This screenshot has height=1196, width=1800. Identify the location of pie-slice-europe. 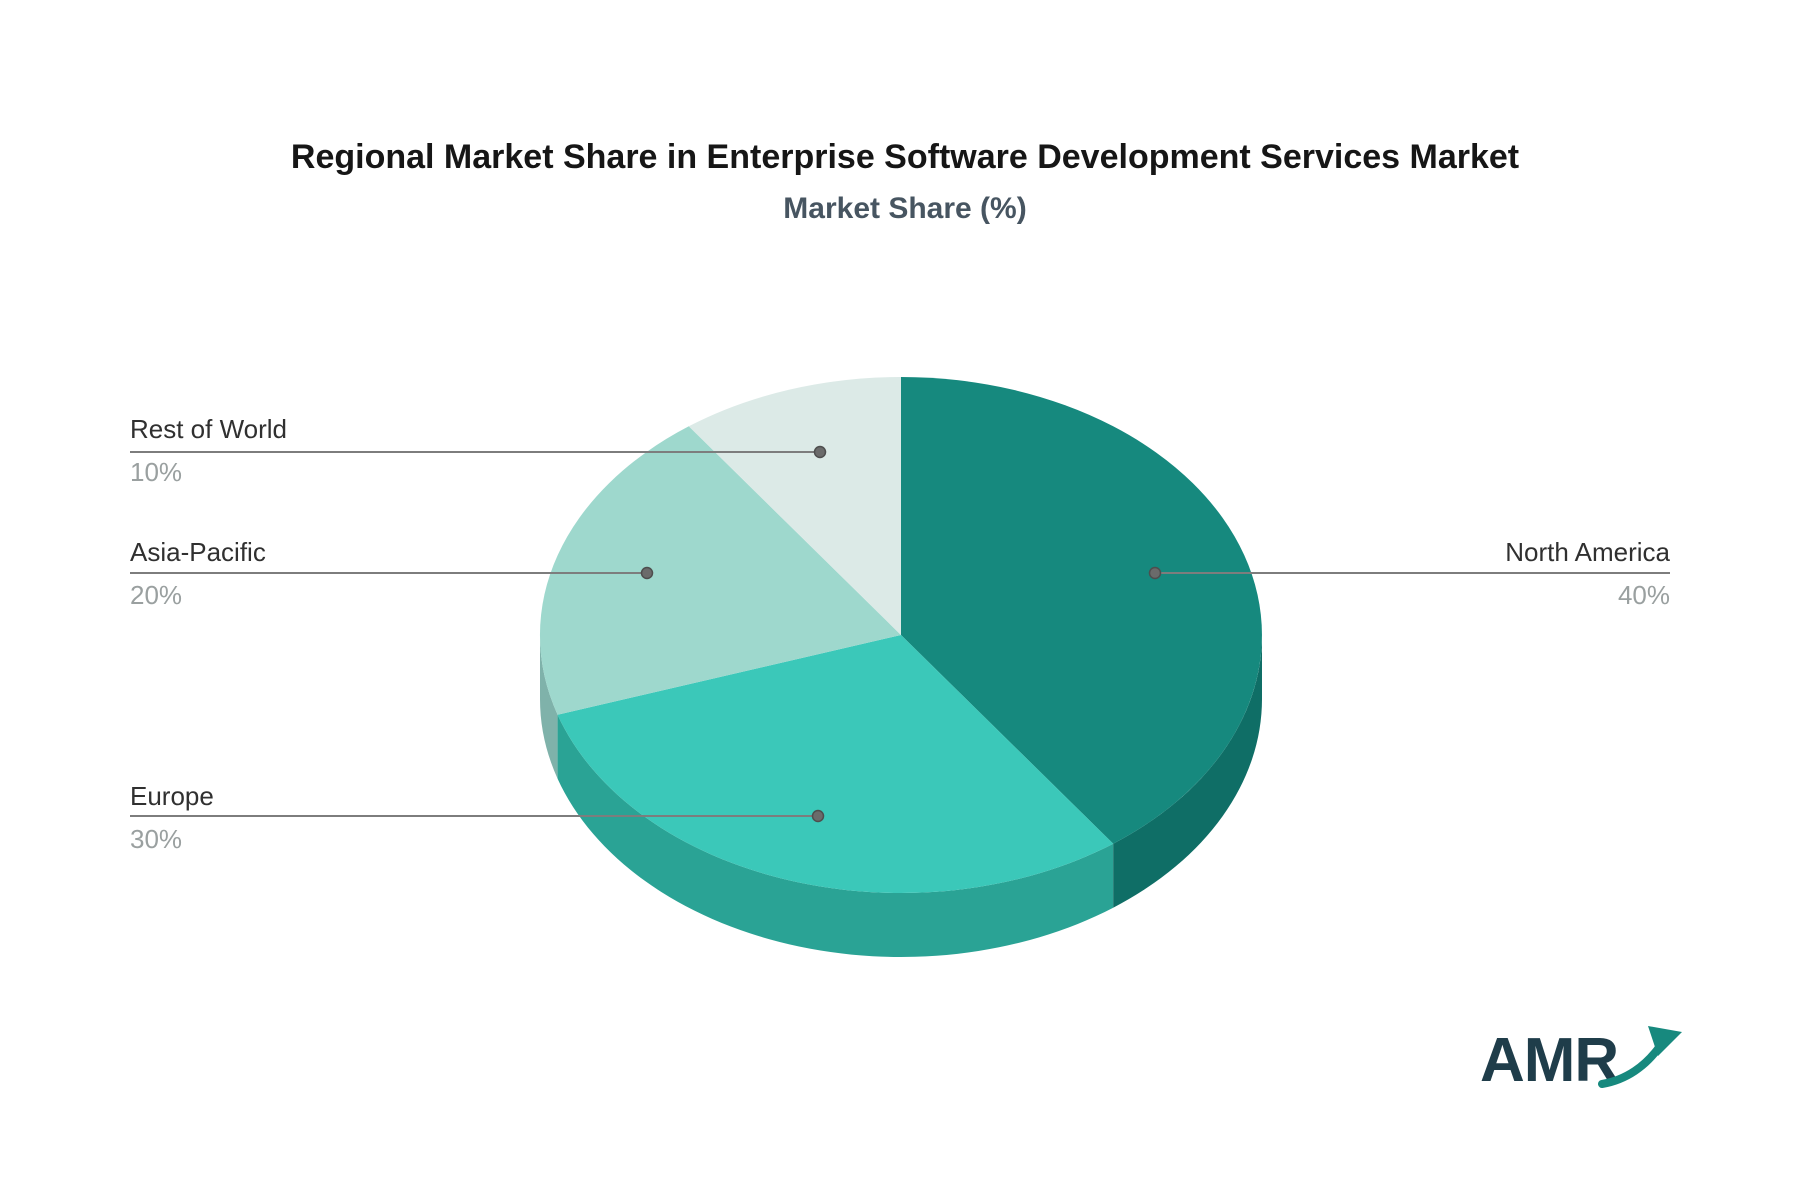
(835, 764).